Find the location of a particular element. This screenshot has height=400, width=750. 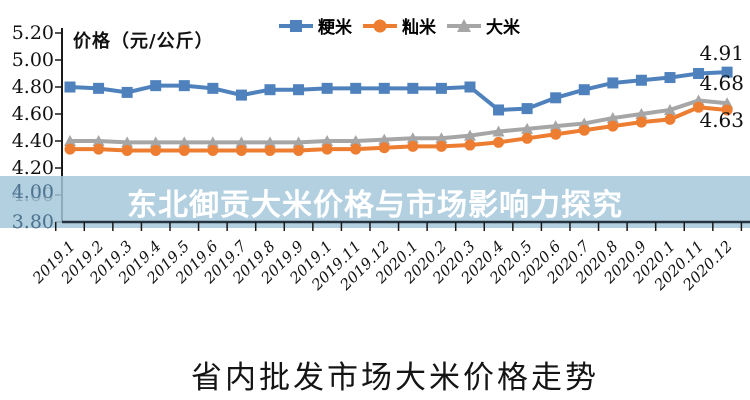

headline-banner-title: 东北御贡大米价格与市场影响力探究 is located at coordinates (375, 205).